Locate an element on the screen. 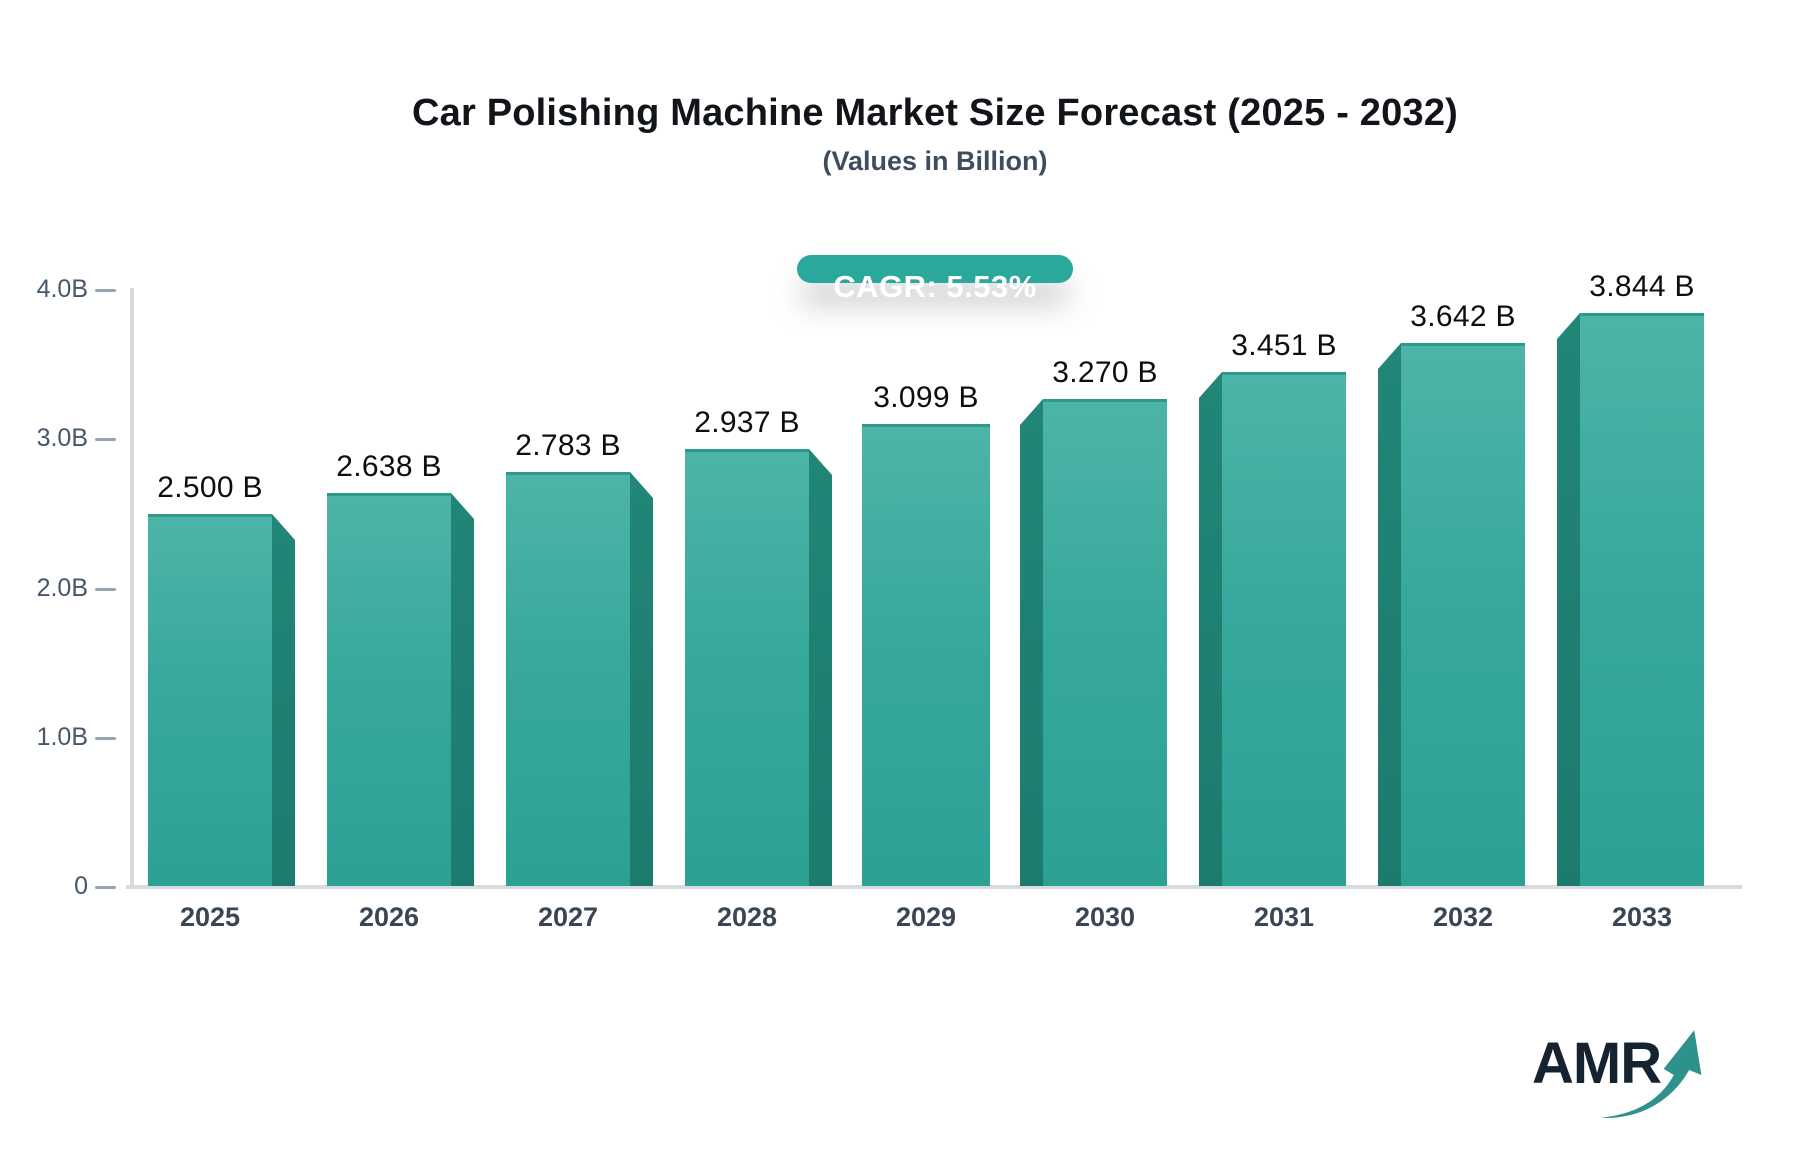 The height and width of the screenshot is (1156, 1800). bar-value-label-2029: 3.099 B is located at coordinates (926, 397).